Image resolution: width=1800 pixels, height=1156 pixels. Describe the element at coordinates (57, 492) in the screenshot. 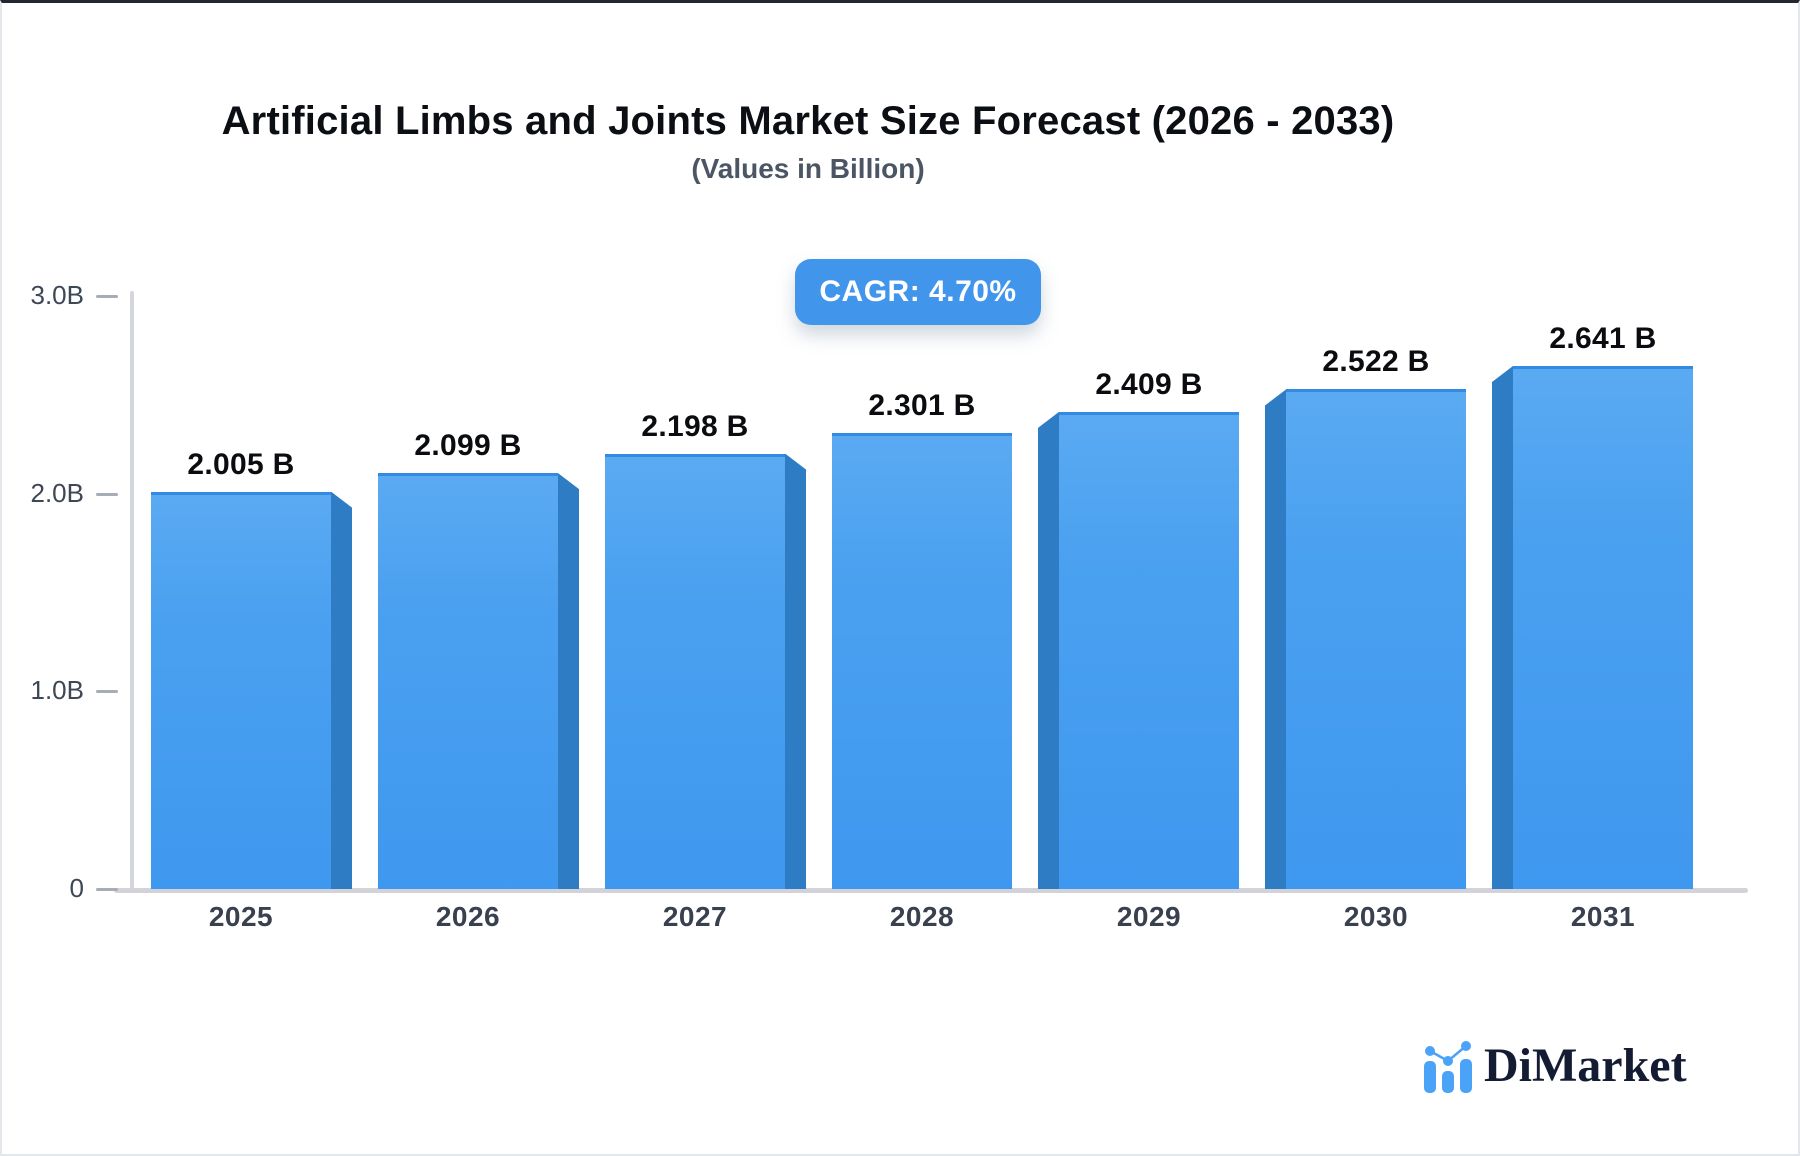

I see `y-tick-label: 2.0B` at that location.